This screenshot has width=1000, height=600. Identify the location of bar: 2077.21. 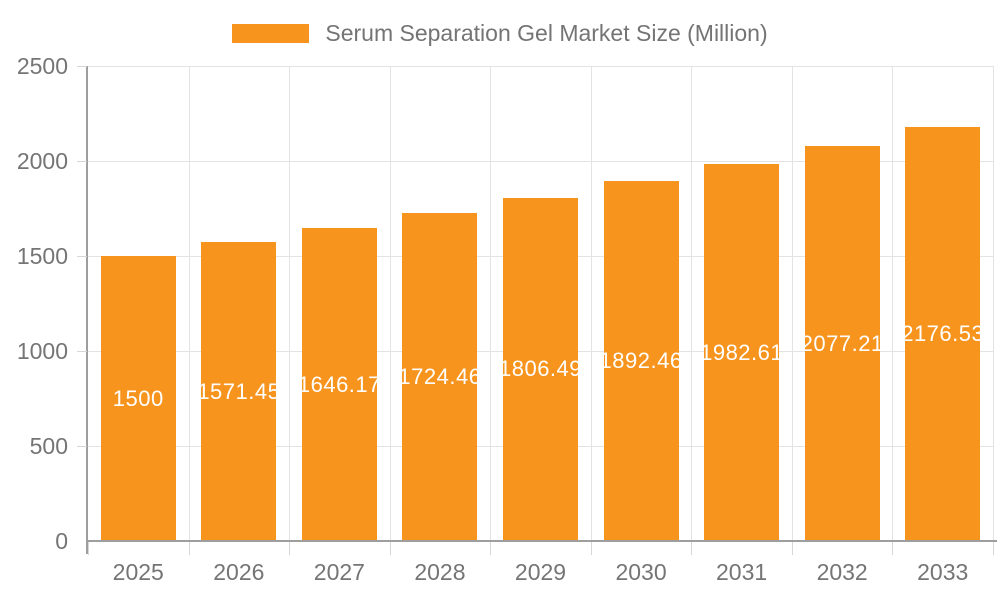
(842, 343).